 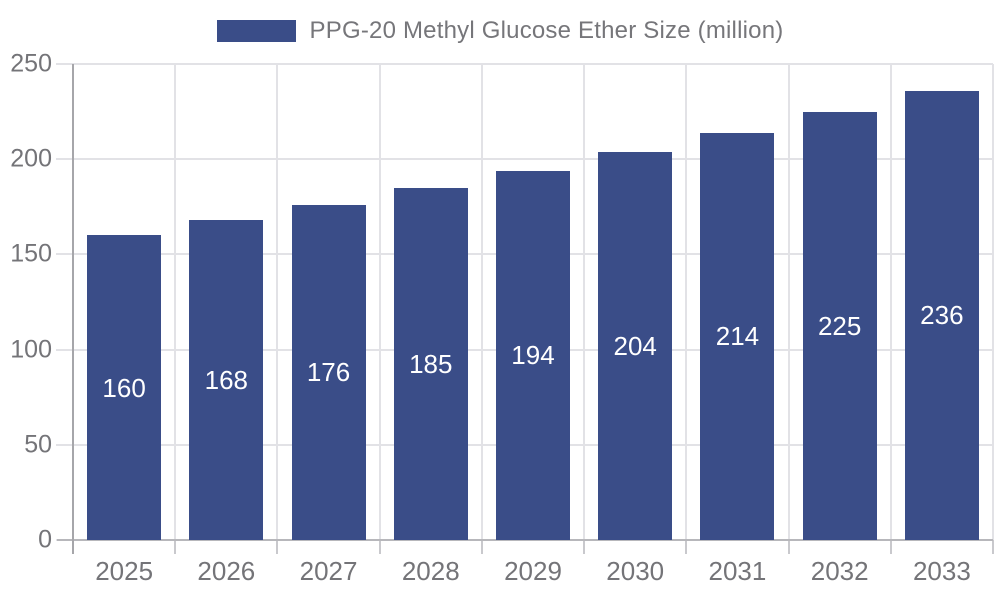 What do you see at coordinates (839, 571) in the screenshot?
I see `x-tick-label: 2032` at bounding box center [839, 571].